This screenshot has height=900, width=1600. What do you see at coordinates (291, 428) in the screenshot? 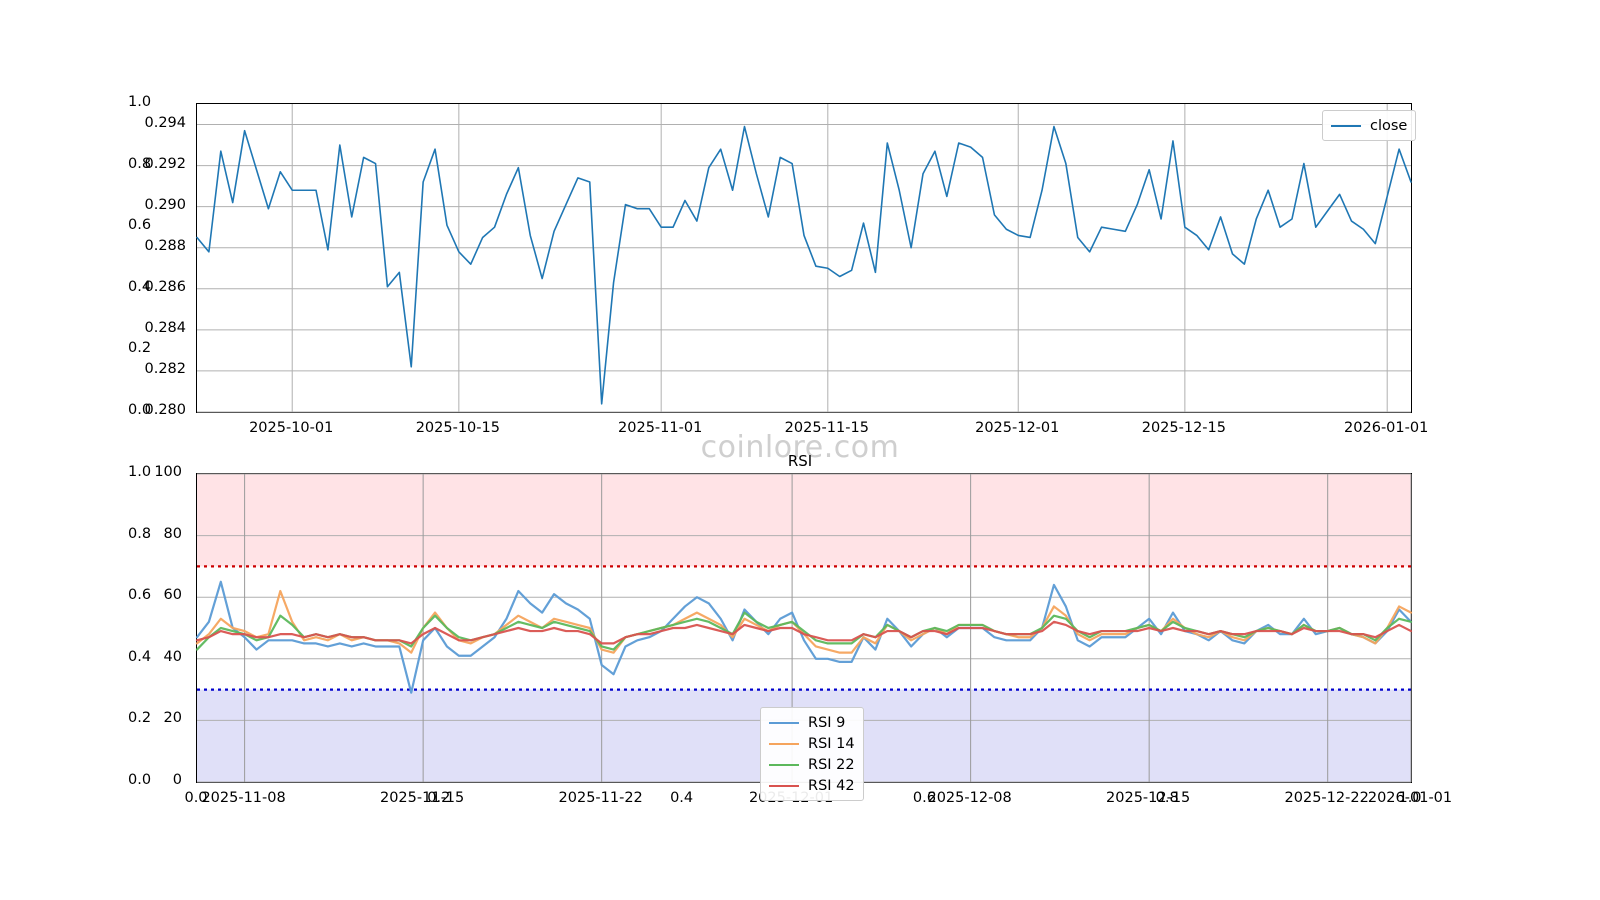
I see `price-x-tick: 2025-10-01` at bounding box center [291, 428].